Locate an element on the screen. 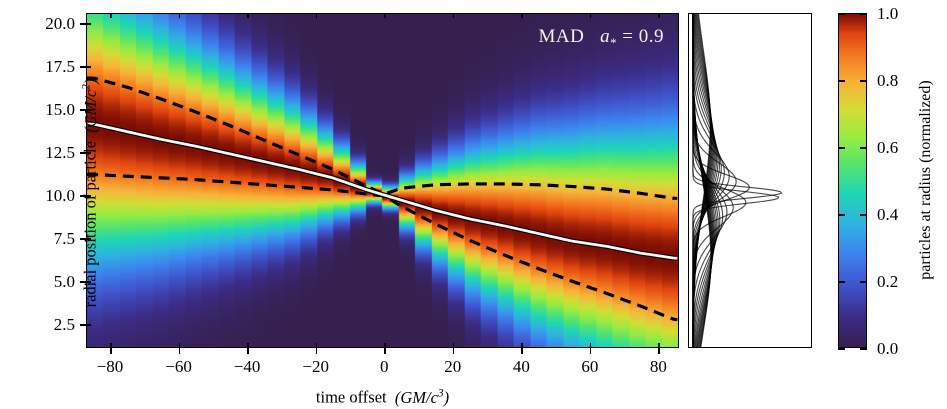 Image resolution: width=947 pixels, height=409 pixels. x-tick-label: −40 is located at coordinates (247, 366).